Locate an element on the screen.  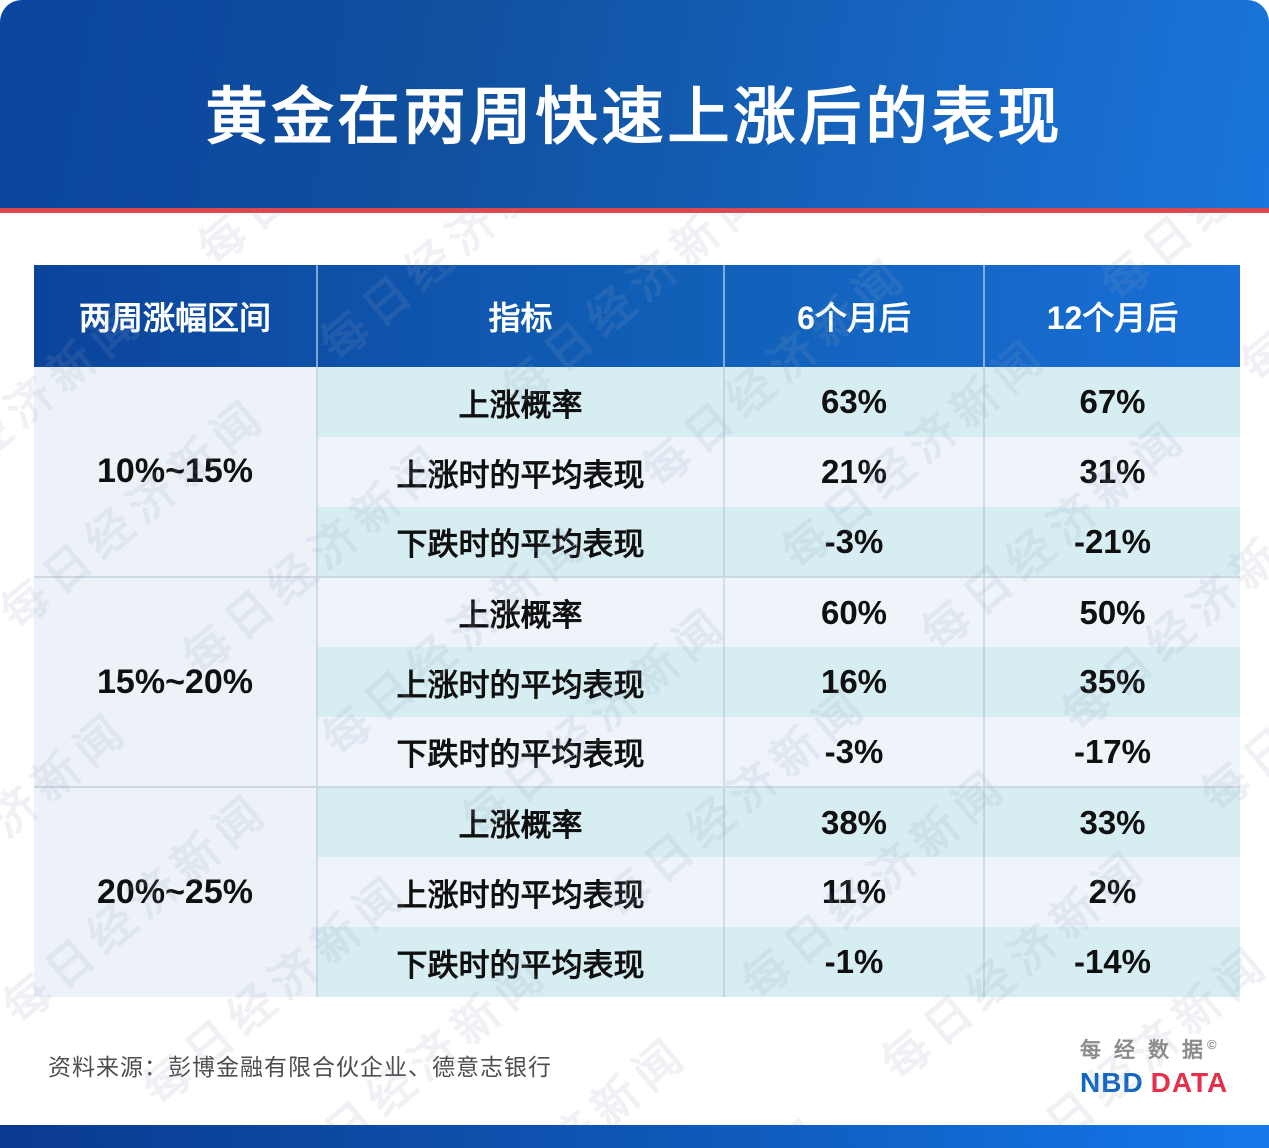
copyright-mark: © is located at coordinates (1212, 1044).